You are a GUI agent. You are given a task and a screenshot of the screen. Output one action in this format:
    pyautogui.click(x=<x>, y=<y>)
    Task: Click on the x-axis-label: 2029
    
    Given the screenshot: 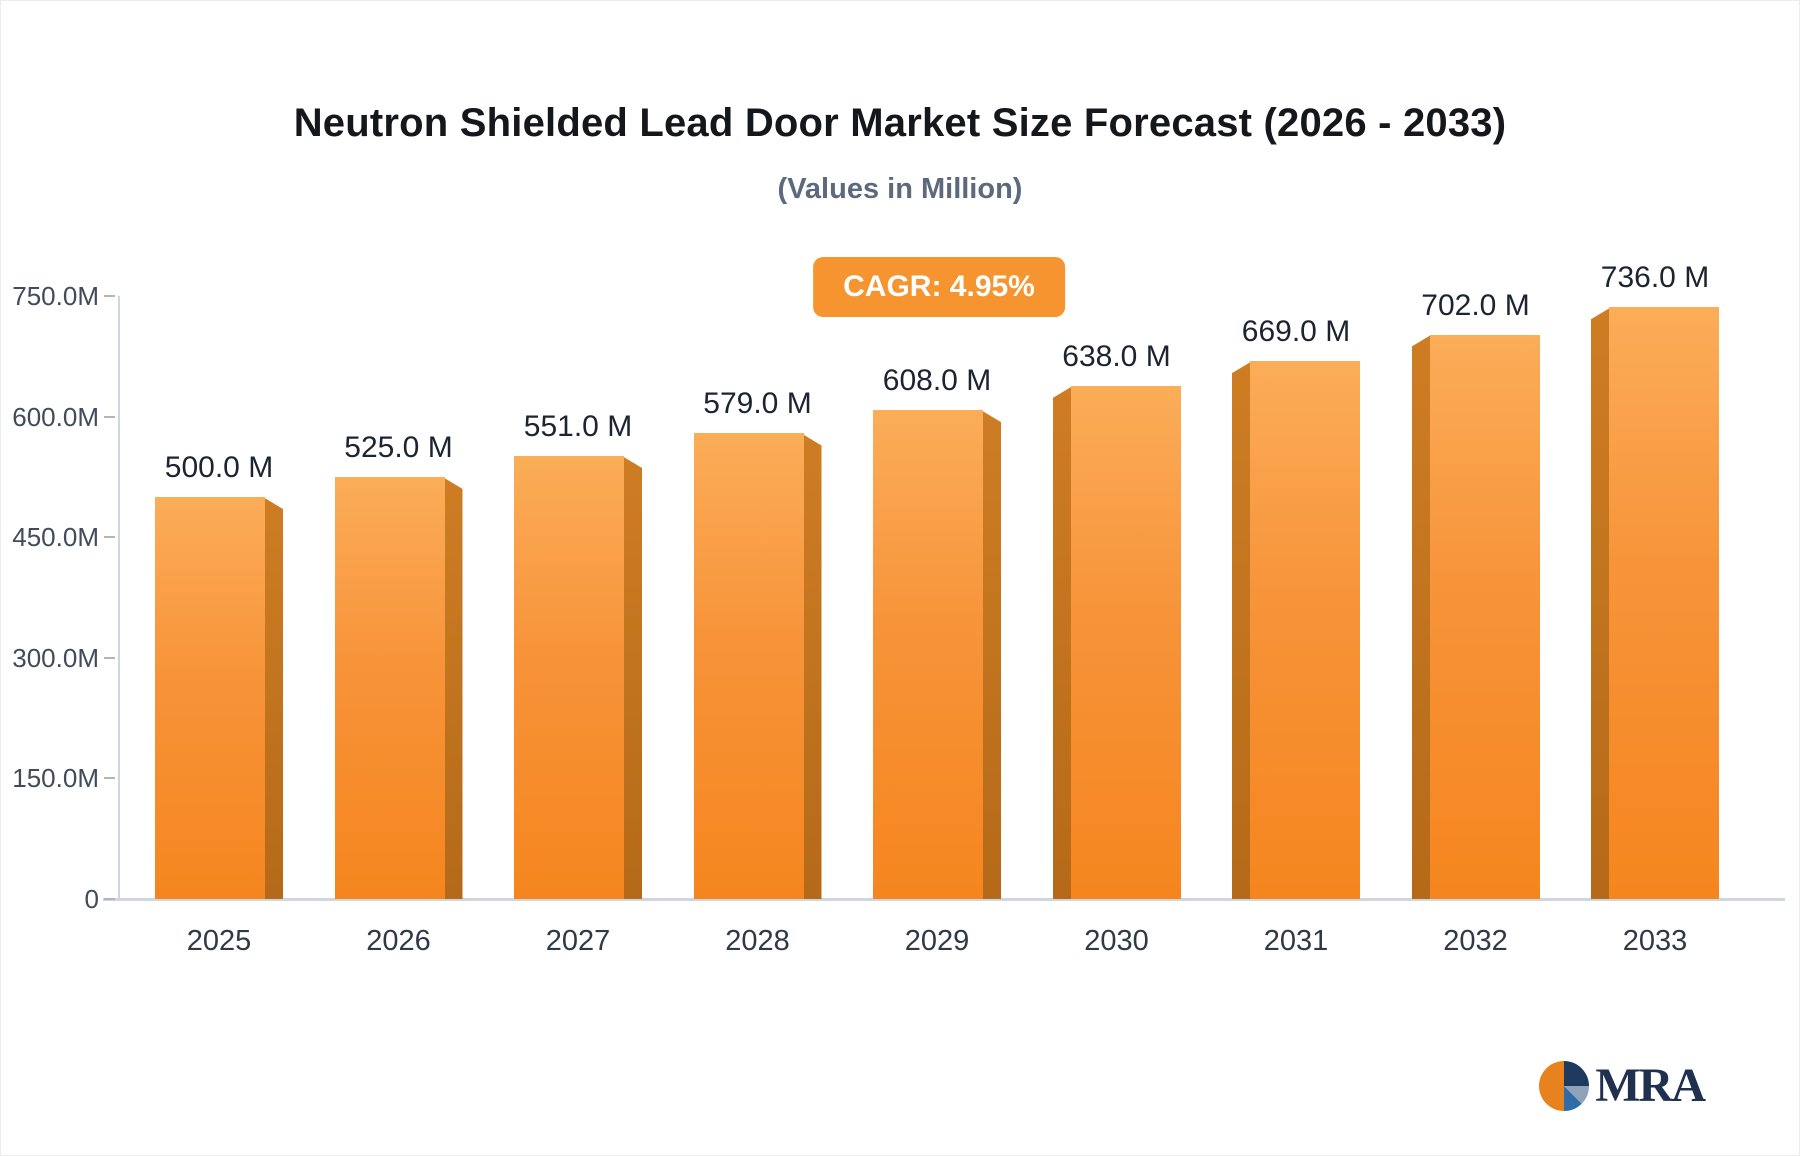 What is the action you would take?
    pyautogui.click(x=937, y=941)
    